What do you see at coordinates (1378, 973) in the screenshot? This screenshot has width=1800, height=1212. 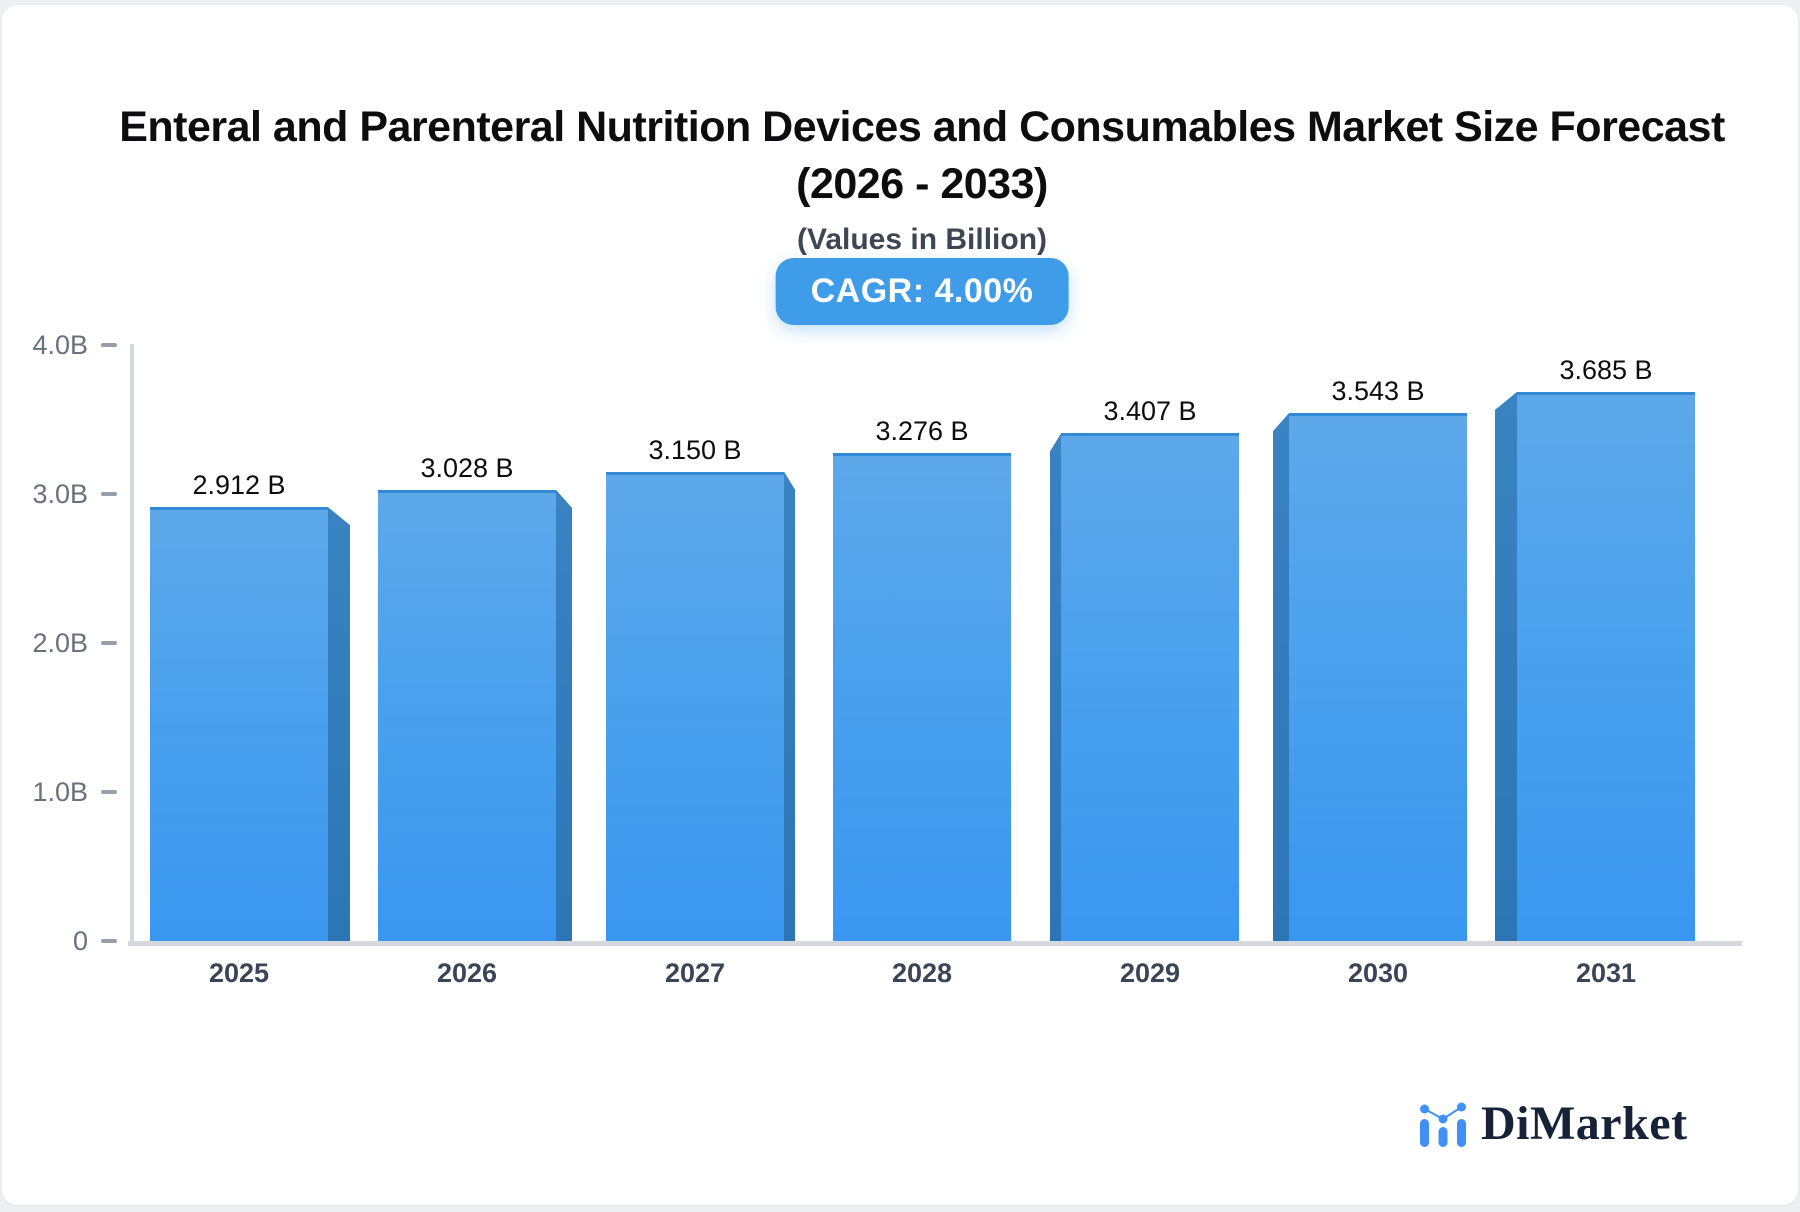 I see `x-axis-label-2030: 2030` at bounding box center [1378, 973].